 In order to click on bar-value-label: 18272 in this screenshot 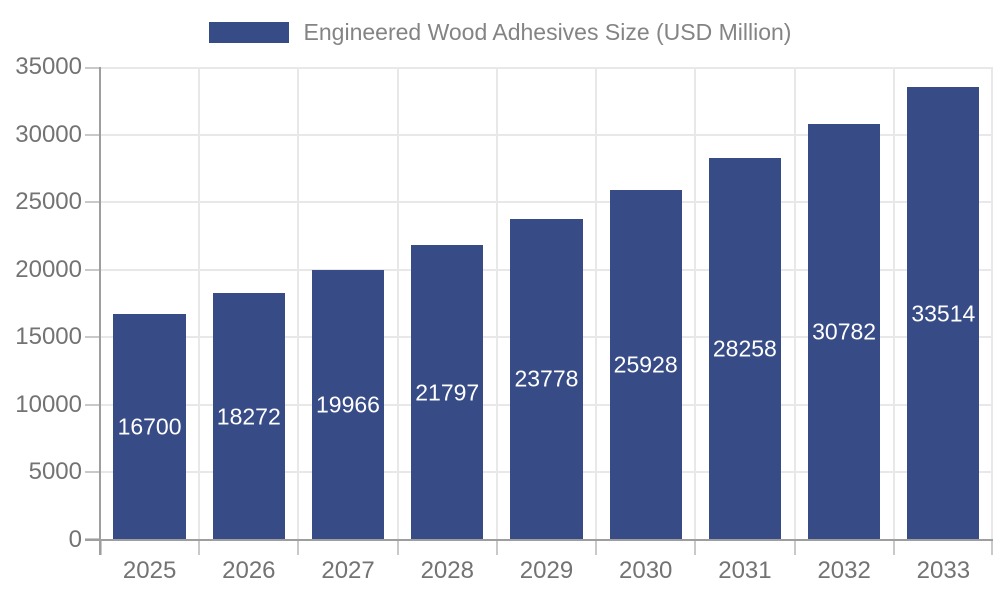, I will do `click(248, 416)`.